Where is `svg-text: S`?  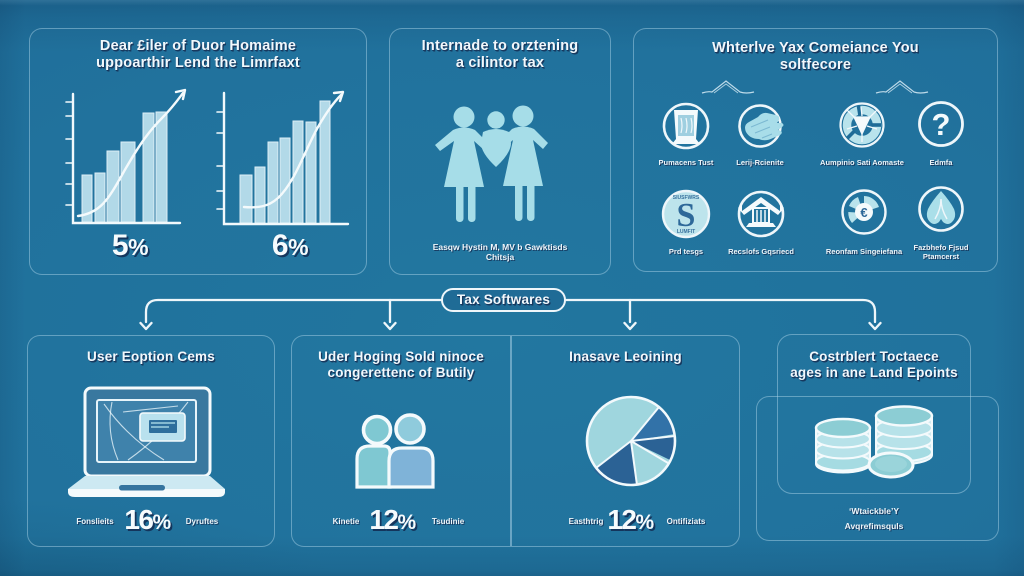 svg-text: S is located at coordinates (686, 215).